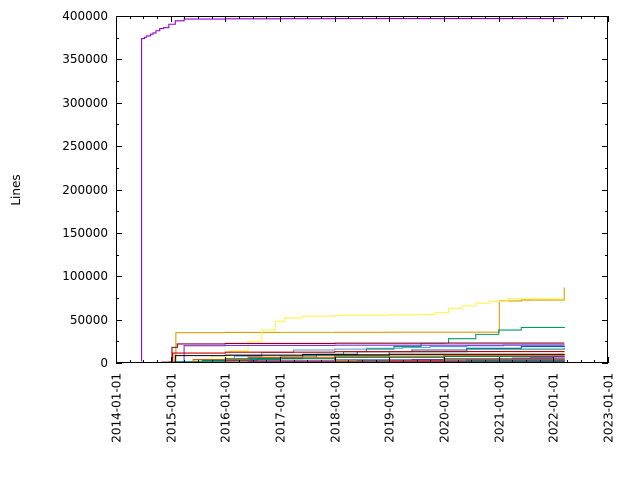 The image size is (640, 480). Describe the element at coordinates (336, 408) in the screenshot. I see `x-tick-label: 2018-01-01` at that location.